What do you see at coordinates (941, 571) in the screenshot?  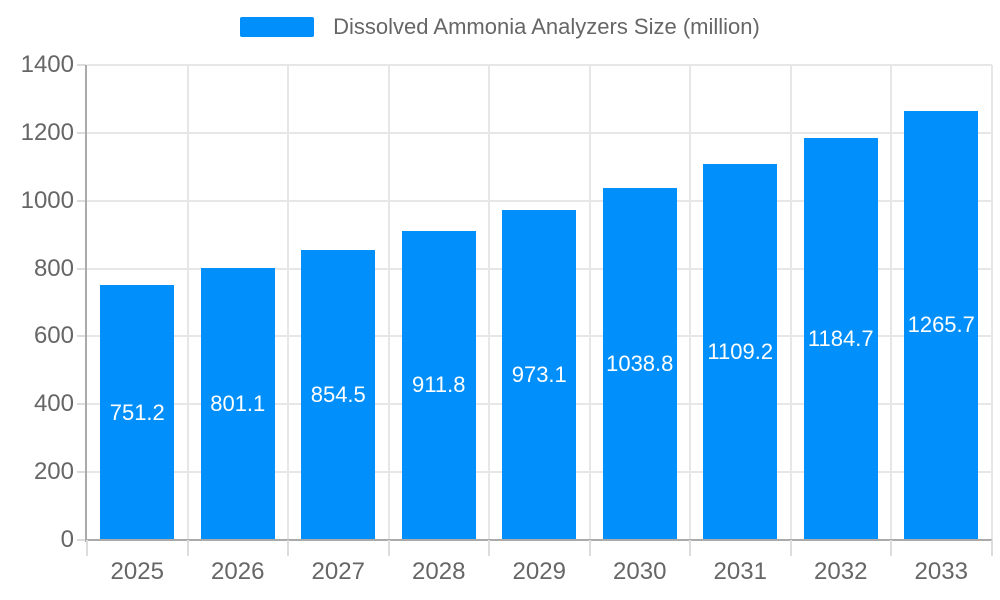 I see `x-axis-label: 2033` at bounding box center [941, 571].